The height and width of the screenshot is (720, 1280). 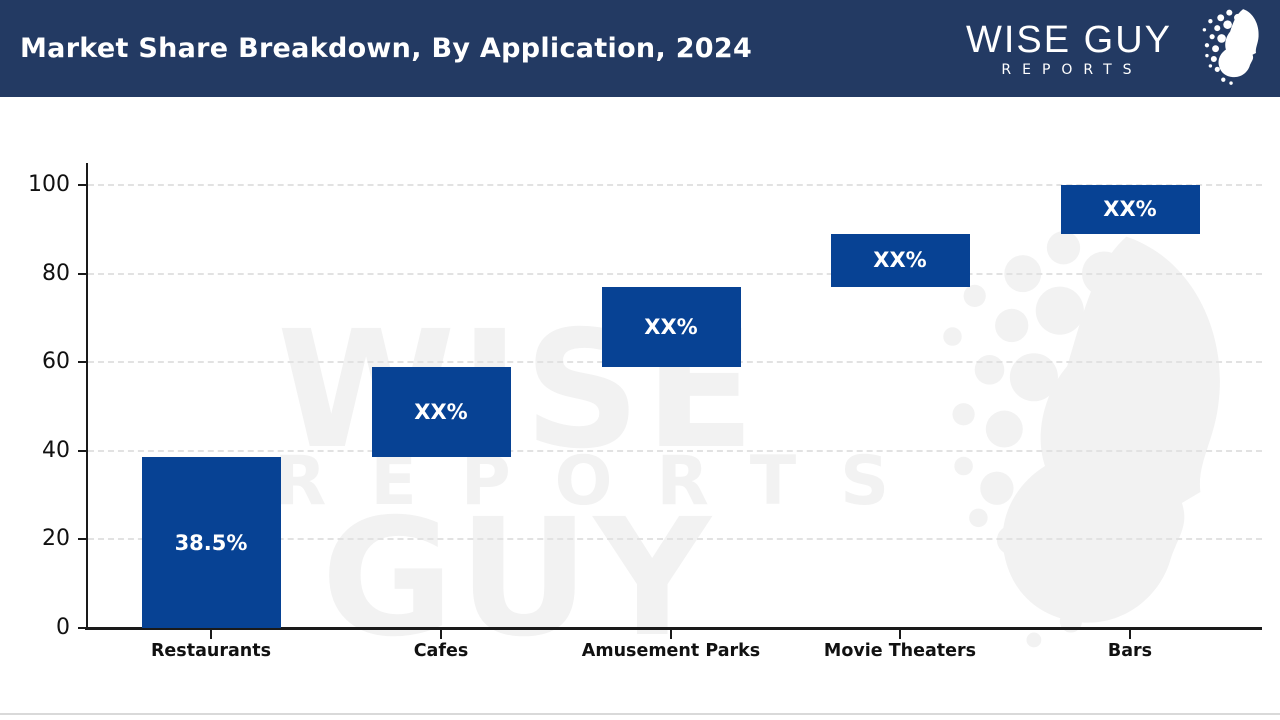 I want to click on y-tick-label-0: 0, so click(x=63, y=627).